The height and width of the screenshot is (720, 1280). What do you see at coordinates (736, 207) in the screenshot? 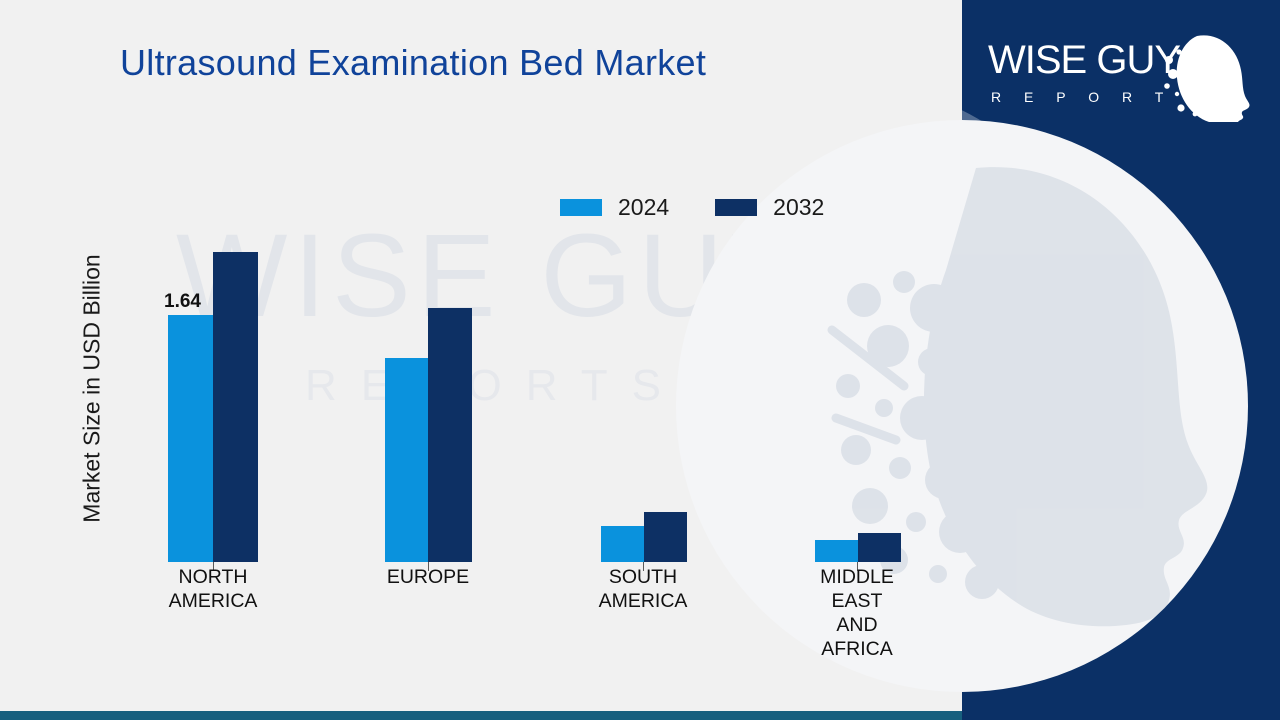
I see `legend-swatch-2032` at bounding box center [736, 207].